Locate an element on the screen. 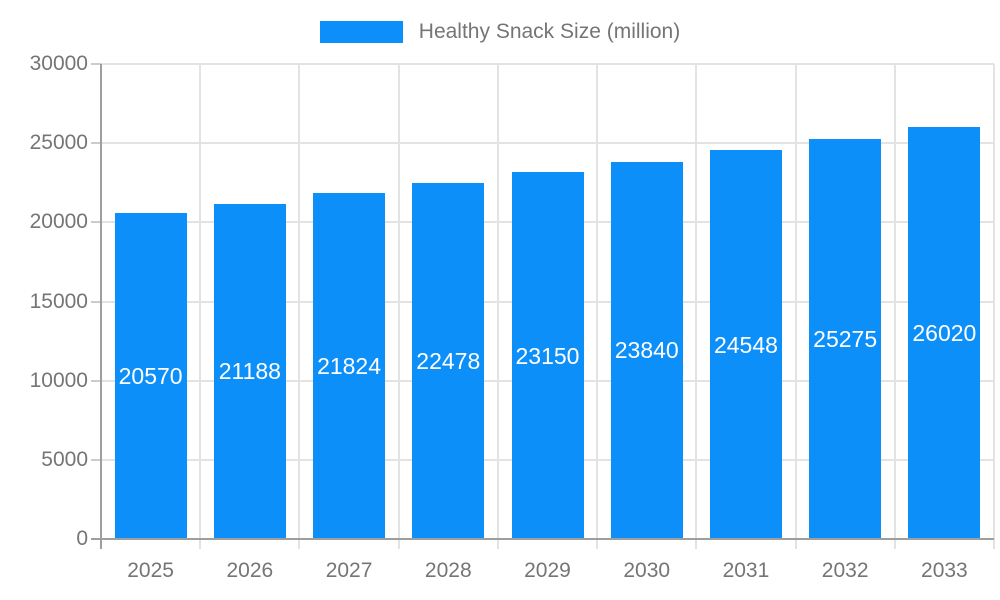 The image size is (1000, 600). bar-value-label: 24548 is located at coordinates (745, 344).